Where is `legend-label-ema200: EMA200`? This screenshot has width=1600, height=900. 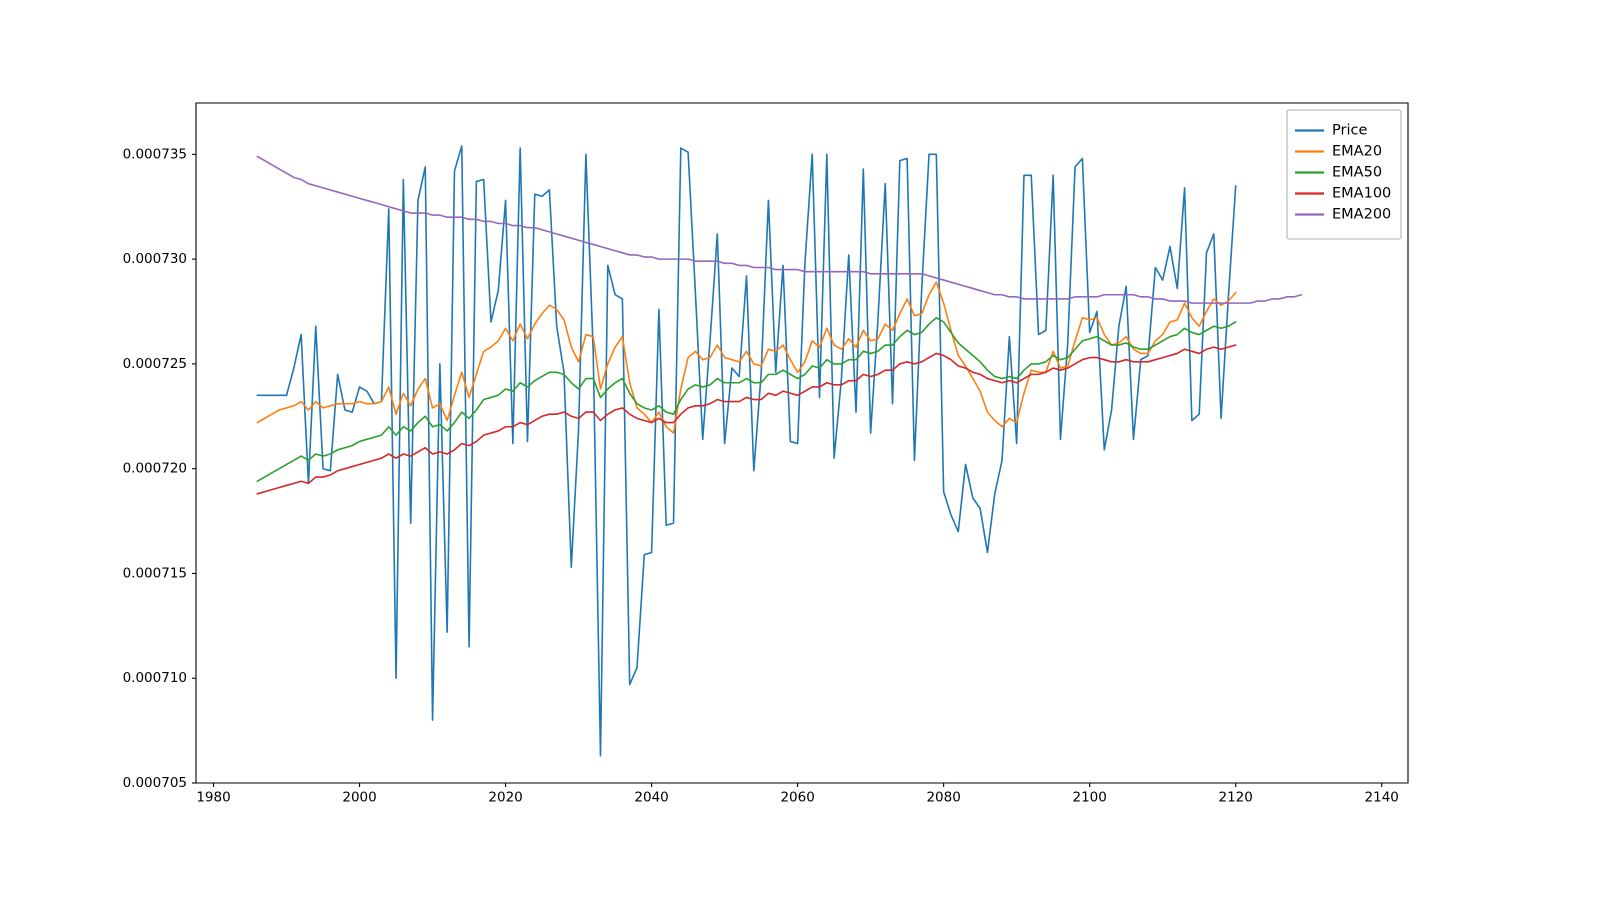 legend-label-ema200: EMA200 is located at coordinates (1361, 215).